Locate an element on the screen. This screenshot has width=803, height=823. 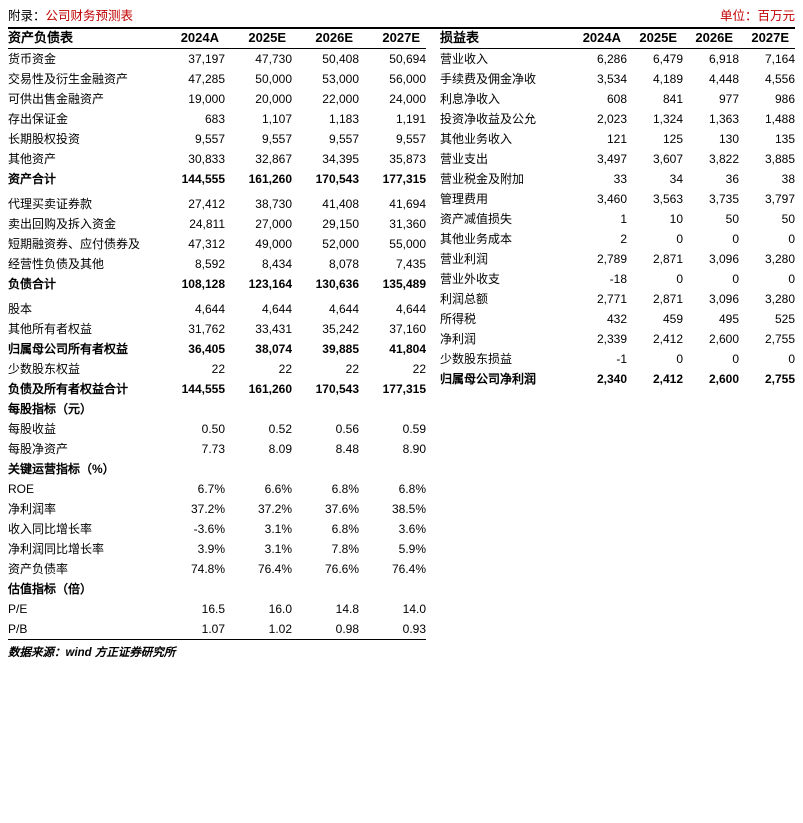
table-row: 其他资产 30,833 32,867 34,395 35,873 is located at coordinates (217, 159).